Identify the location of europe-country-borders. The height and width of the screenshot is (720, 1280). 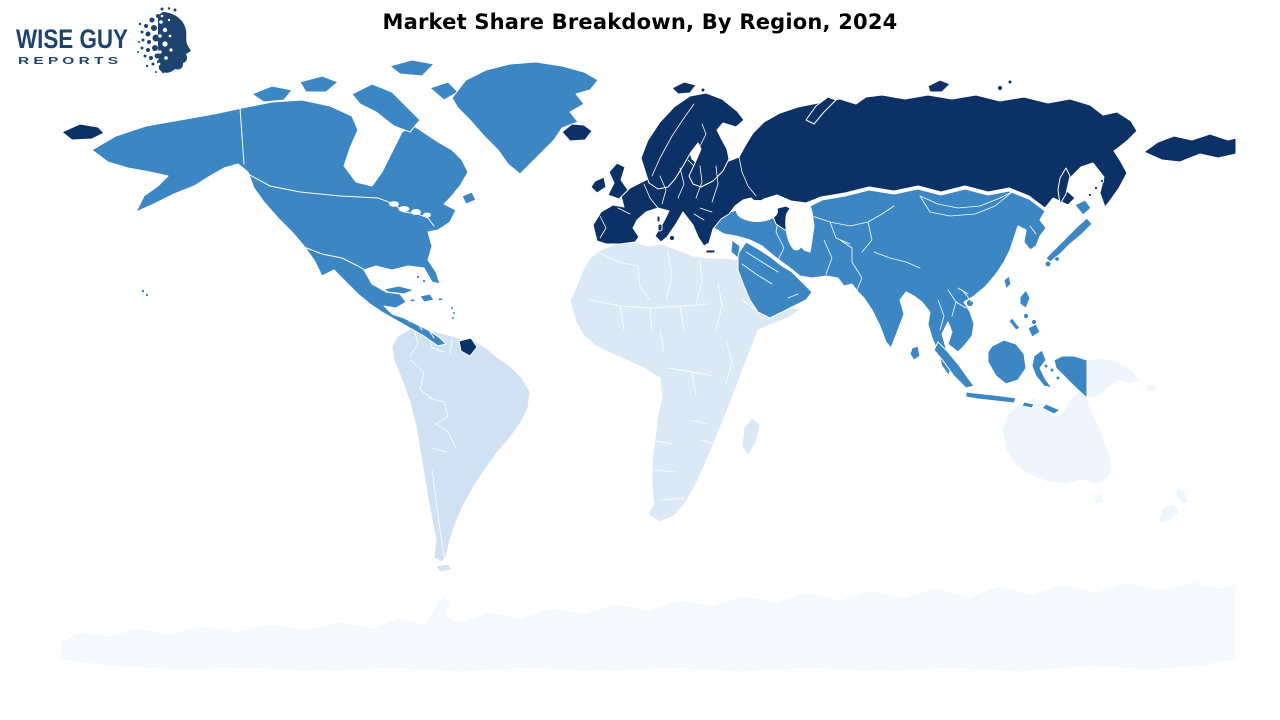
(678, 171).